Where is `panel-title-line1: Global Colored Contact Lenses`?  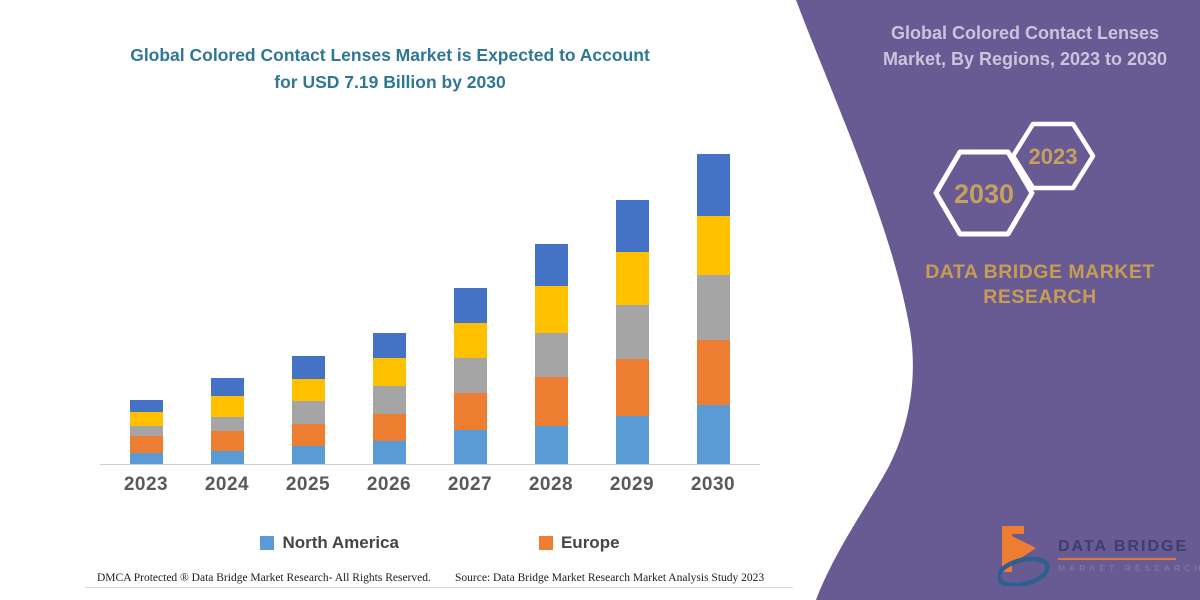 panel-title-line1: Global Colored Contact Lenses is located at coordinates (1025, 33).